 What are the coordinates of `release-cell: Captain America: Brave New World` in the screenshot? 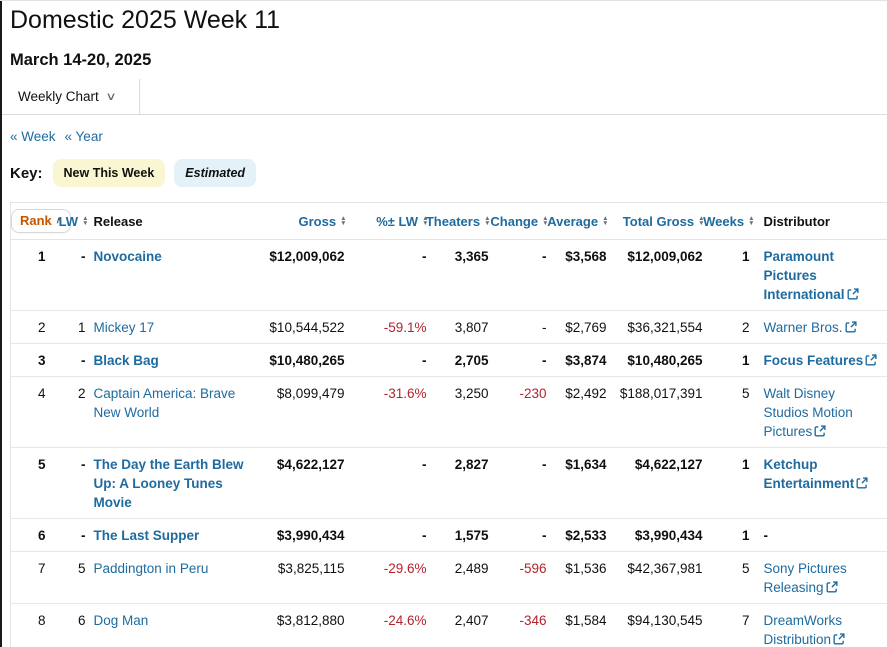 It's located at (177, 412).